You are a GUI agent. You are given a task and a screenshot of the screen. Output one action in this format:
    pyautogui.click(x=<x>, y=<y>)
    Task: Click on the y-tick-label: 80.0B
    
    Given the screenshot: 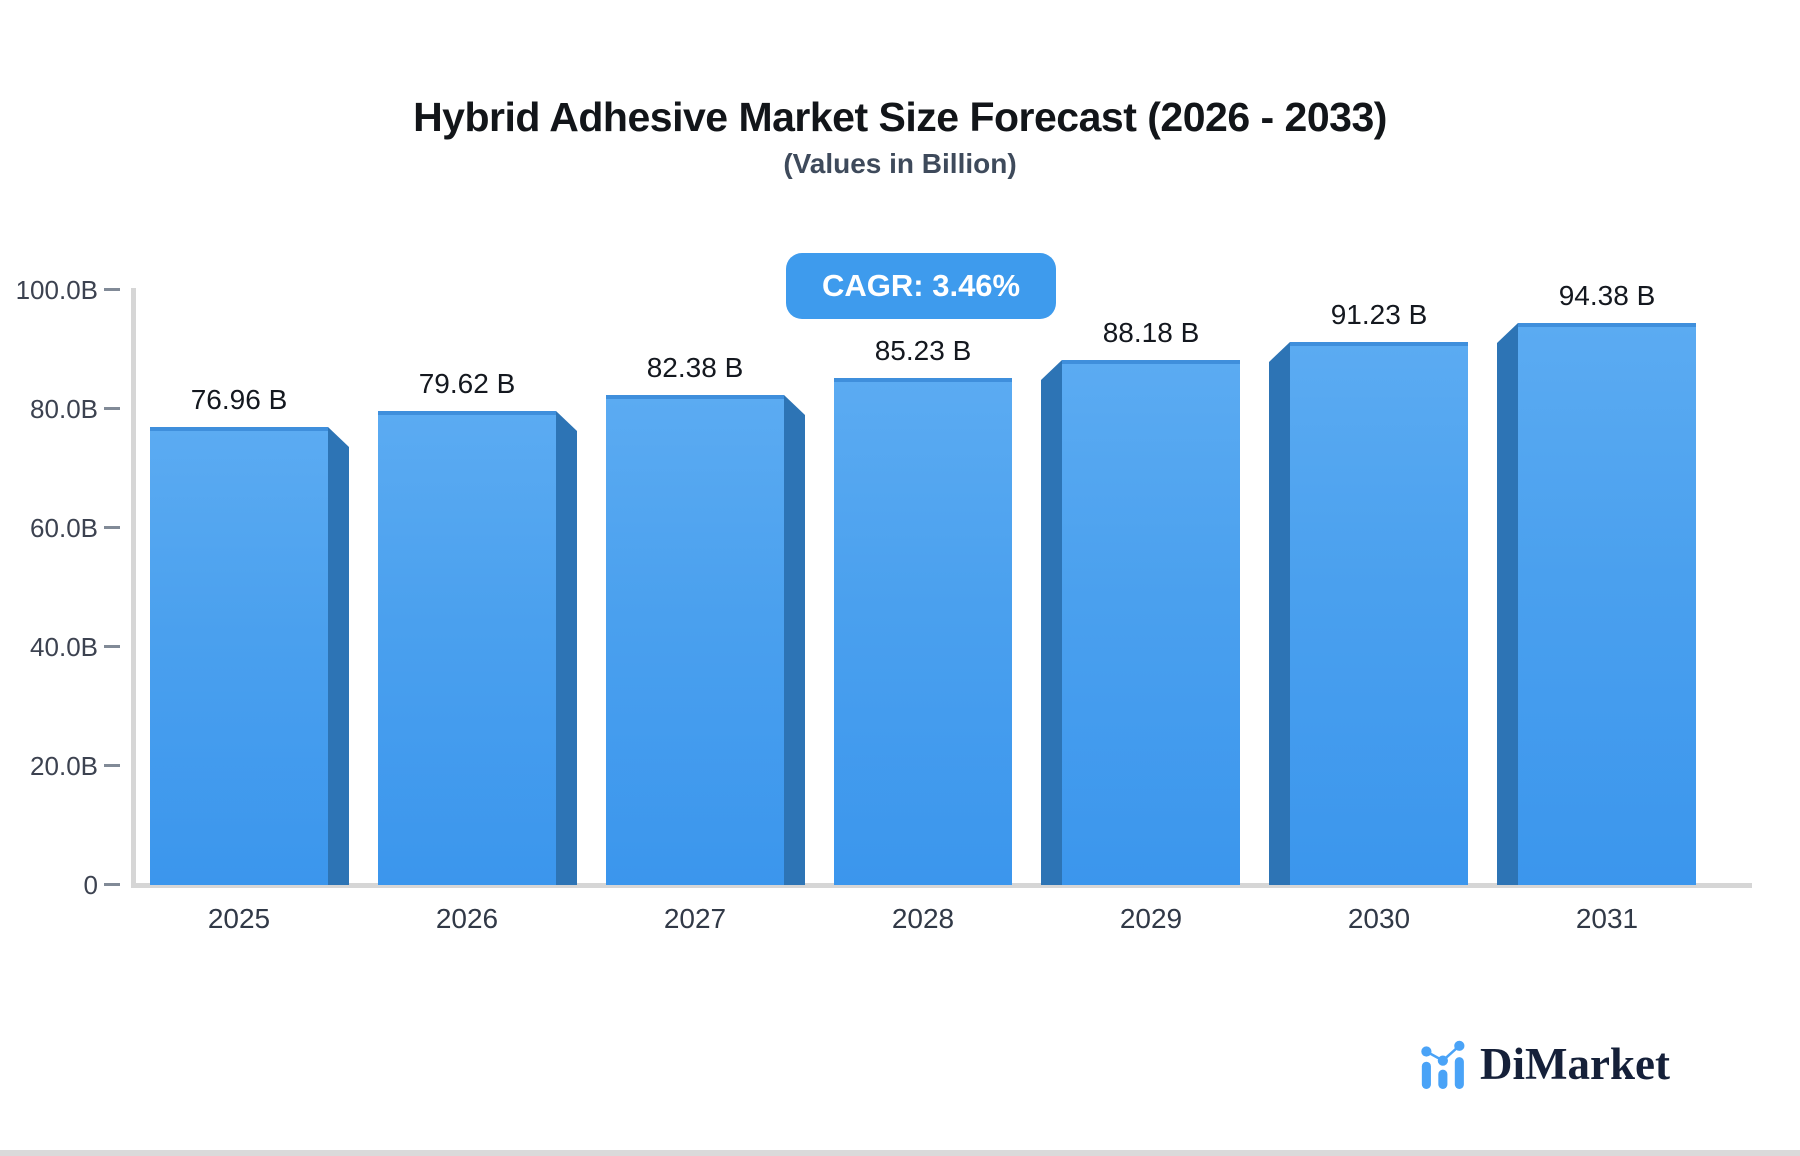 What is the action you would take?
    pyautogui.click(x=64, y=409)
    